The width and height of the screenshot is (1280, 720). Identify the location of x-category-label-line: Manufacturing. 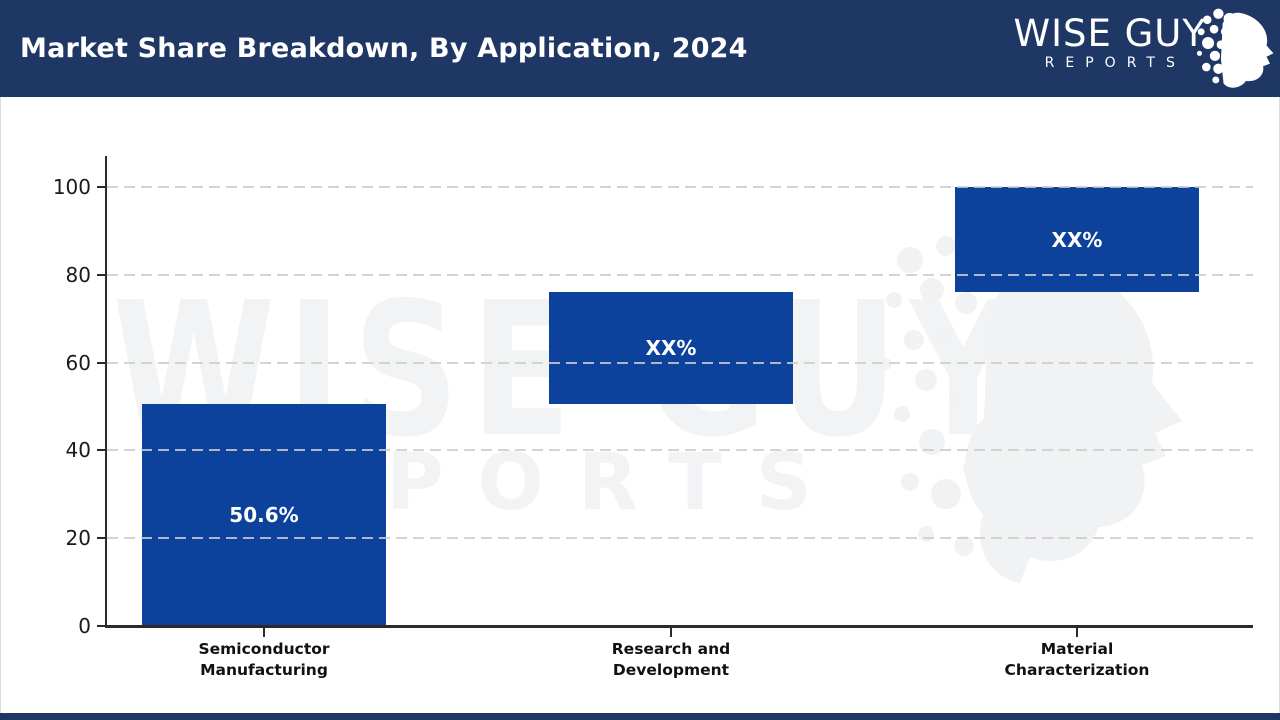
(264, 670).